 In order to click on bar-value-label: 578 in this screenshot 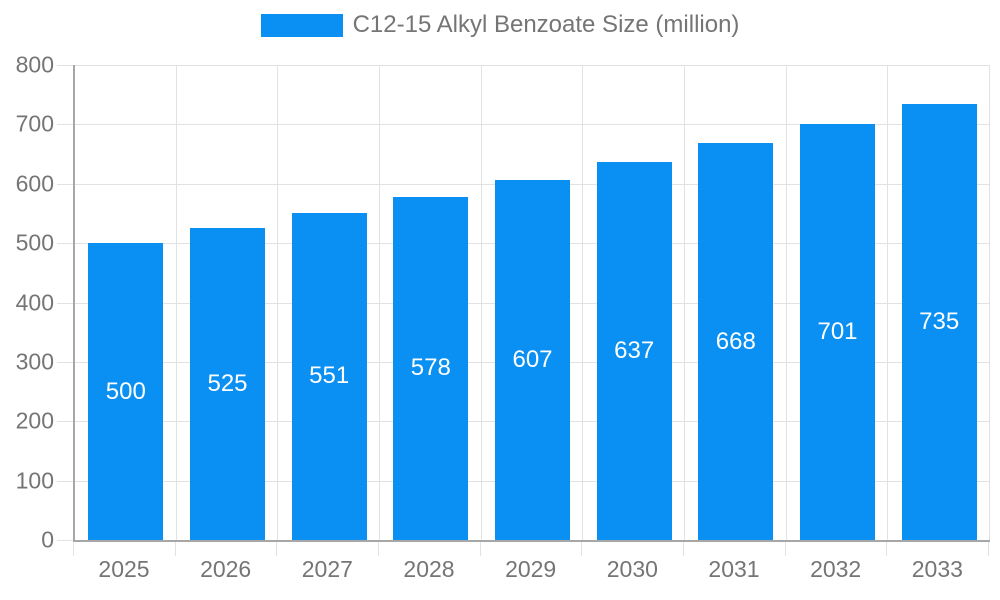, I will do `click(430, 368)`.